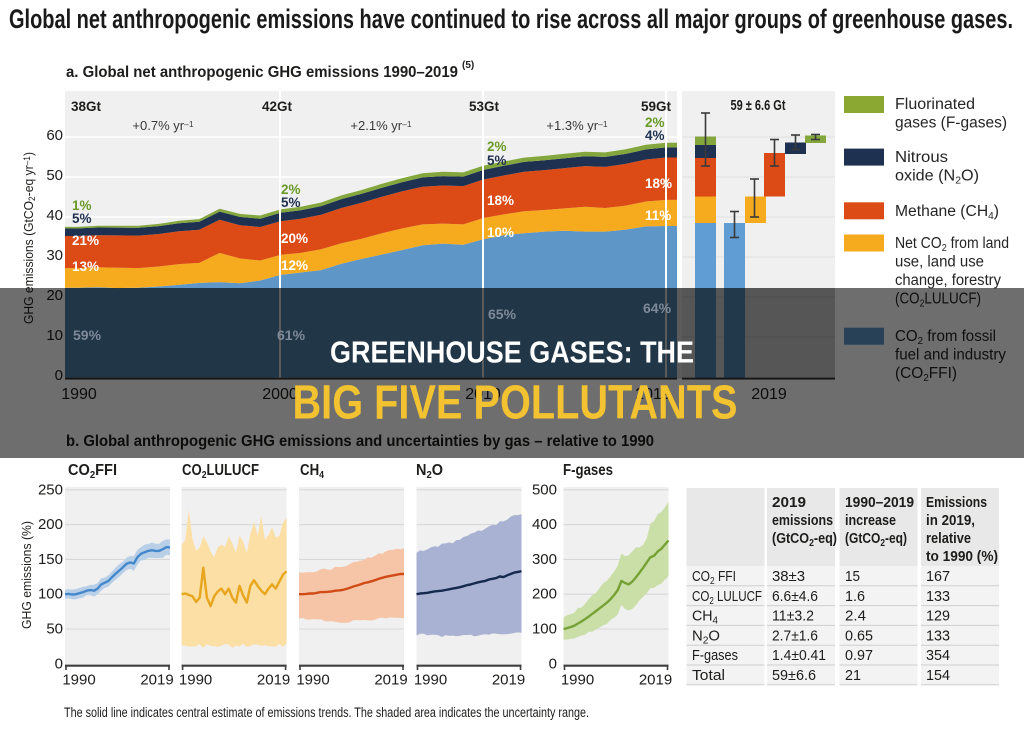 The width and height of the screenshot is (1024, 738). What do you see at coordinates (952, 244) in the screenshot?
I see `svg-text: Net CO2 from land` at bounding box center [952, 244].